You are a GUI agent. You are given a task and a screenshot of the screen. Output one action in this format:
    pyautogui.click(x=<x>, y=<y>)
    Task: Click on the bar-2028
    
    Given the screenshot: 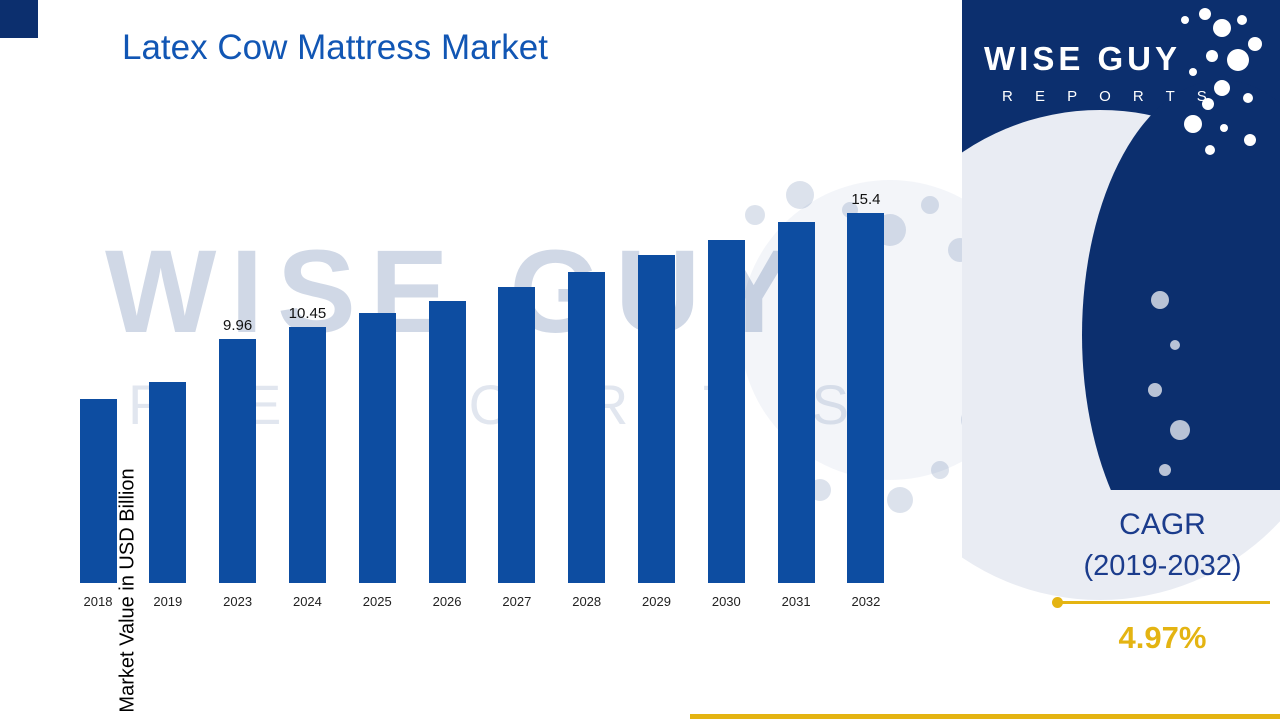 What is the action you would take?
    pyautogui.click(x=587, y=427)
    